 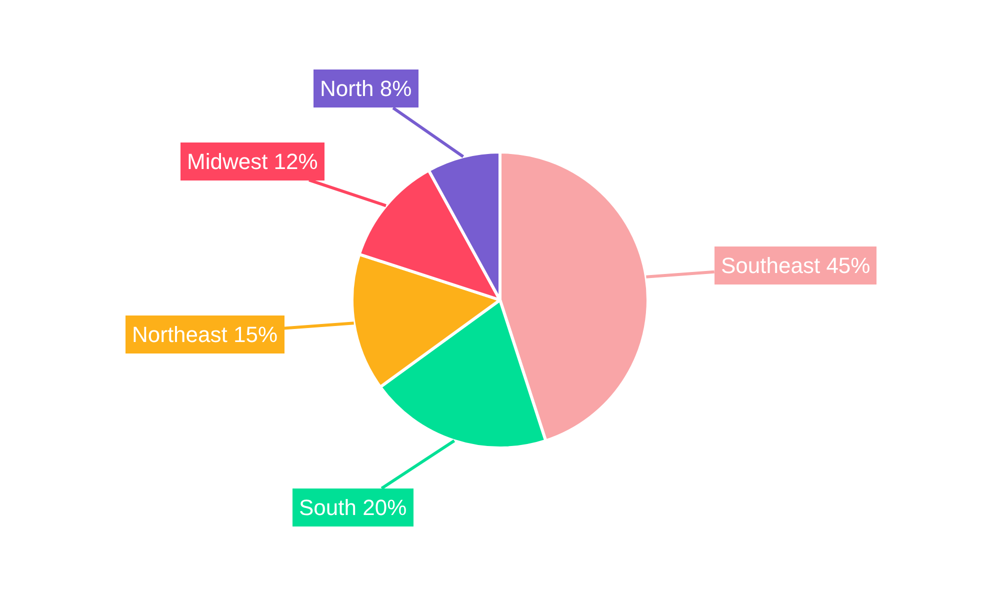 I want to click on slice-label: South 20%, so click(x=353, y=507).